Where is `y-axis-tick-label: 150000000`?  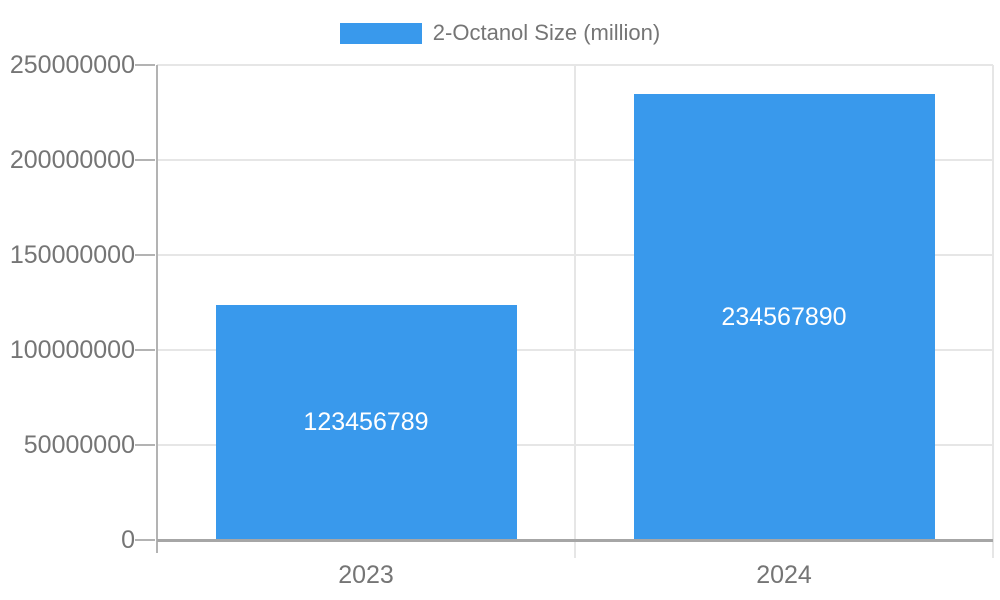 y-axis-tick-label: 150000000 is located at coordinates (72, 255).